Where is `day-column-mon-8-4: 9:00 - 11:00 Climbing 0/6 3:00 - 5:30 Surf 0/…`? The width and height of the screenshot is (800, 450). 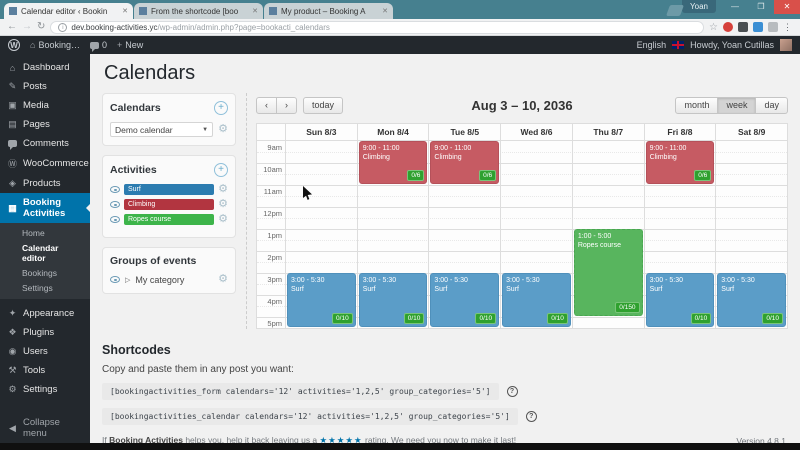
day-column-mon-8-4: 9:00 - 11:00 Climbing 0/6 3:00 - 5:30 Surf 0/… is located at coordinates (392, 234).